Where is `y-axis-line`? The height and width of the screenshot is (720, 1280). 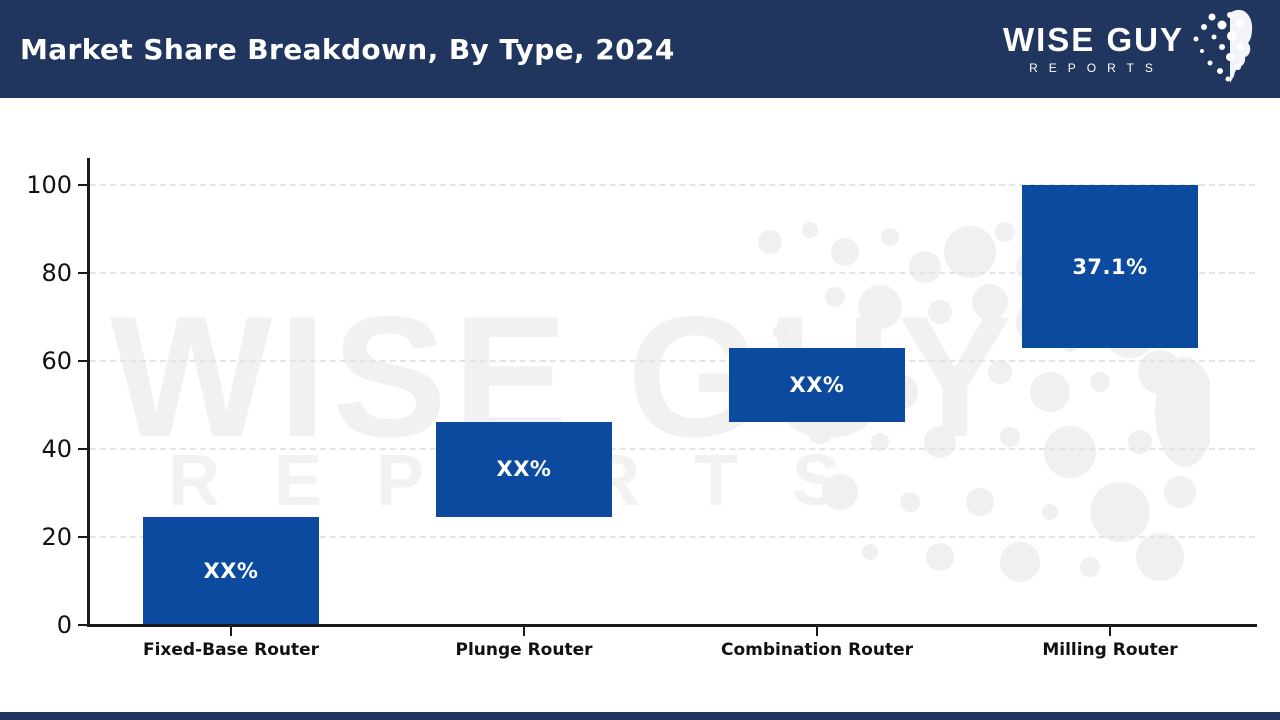 y-axis-line is located at coordinates (88, 392).